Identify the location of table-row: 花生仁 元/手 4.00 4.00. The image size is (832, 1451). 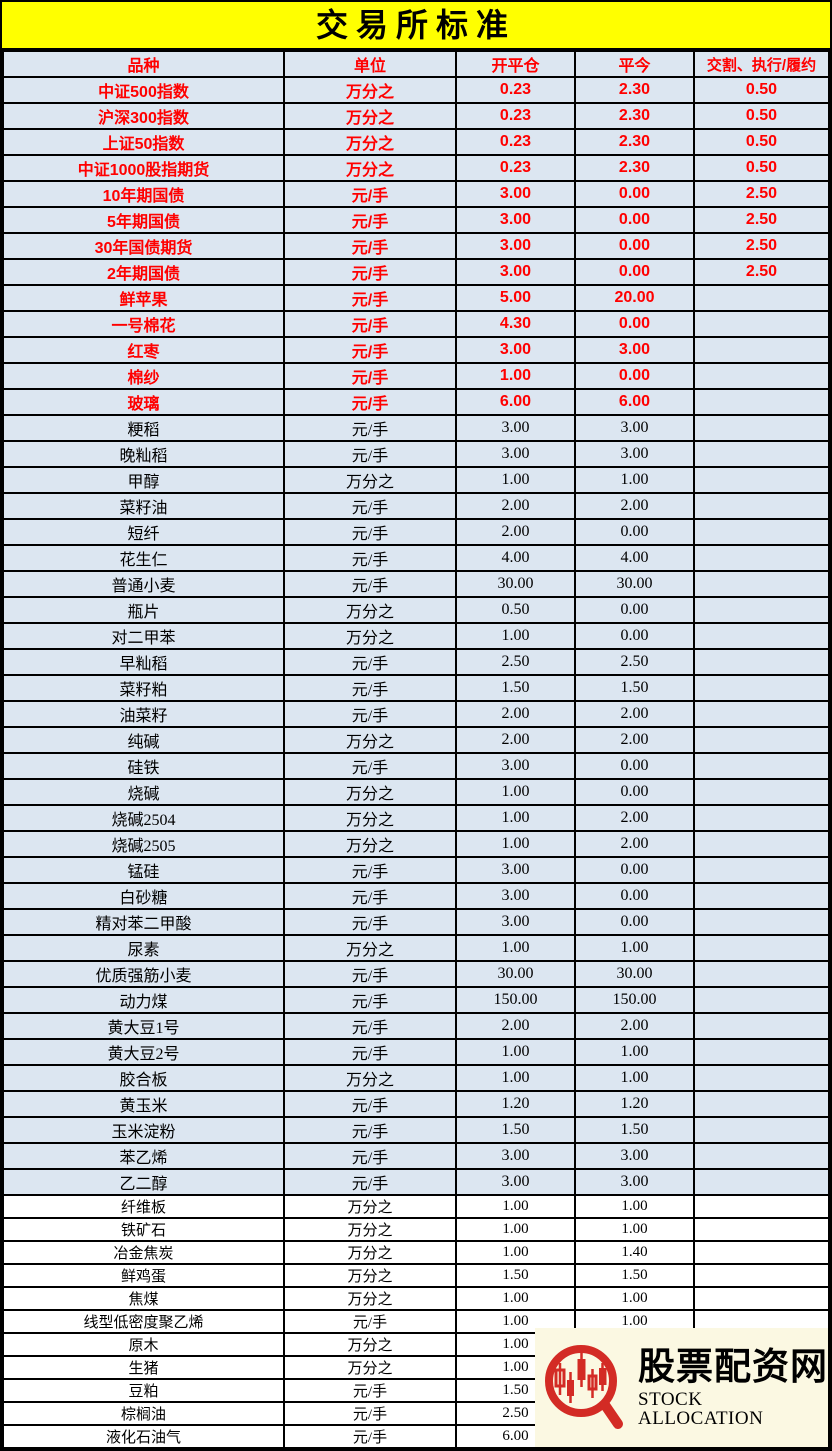
(416, 558).